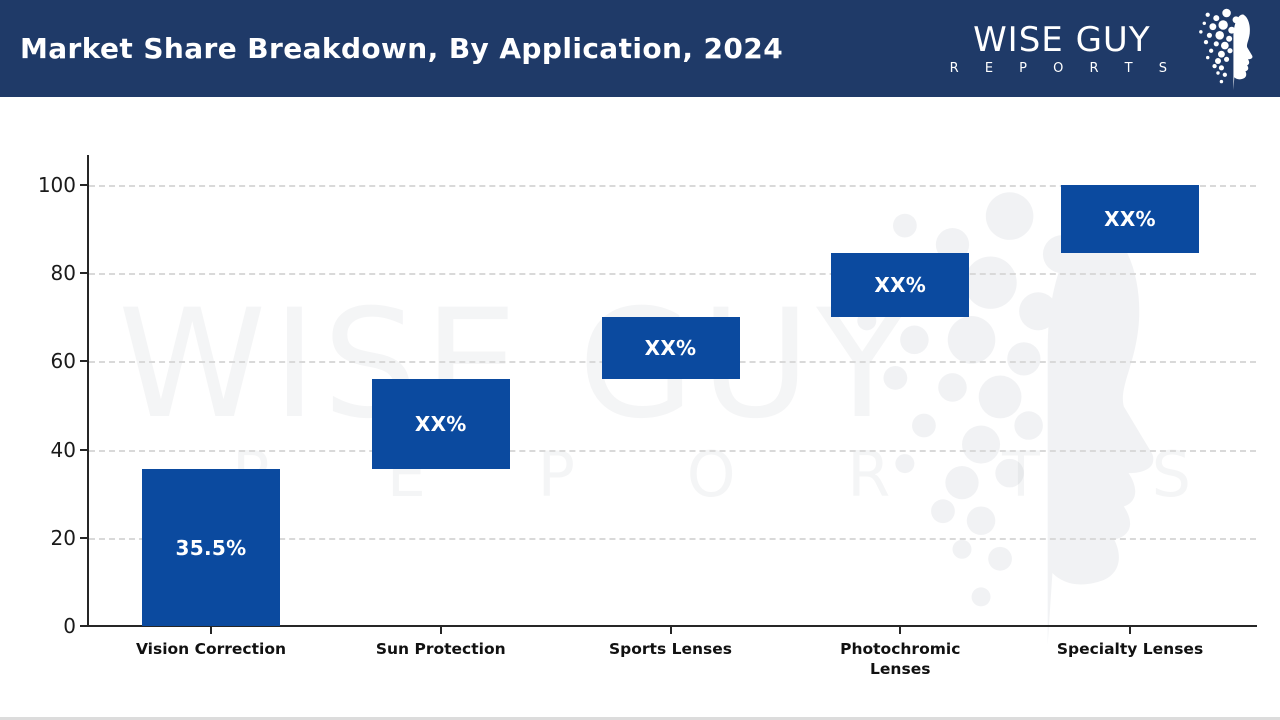 The height and width of the screenshot is (720, 1280). Describe the element at coordinates (1130, 649) in the screenshot. I see `x-category-label: Specialty Lenses` at that location.